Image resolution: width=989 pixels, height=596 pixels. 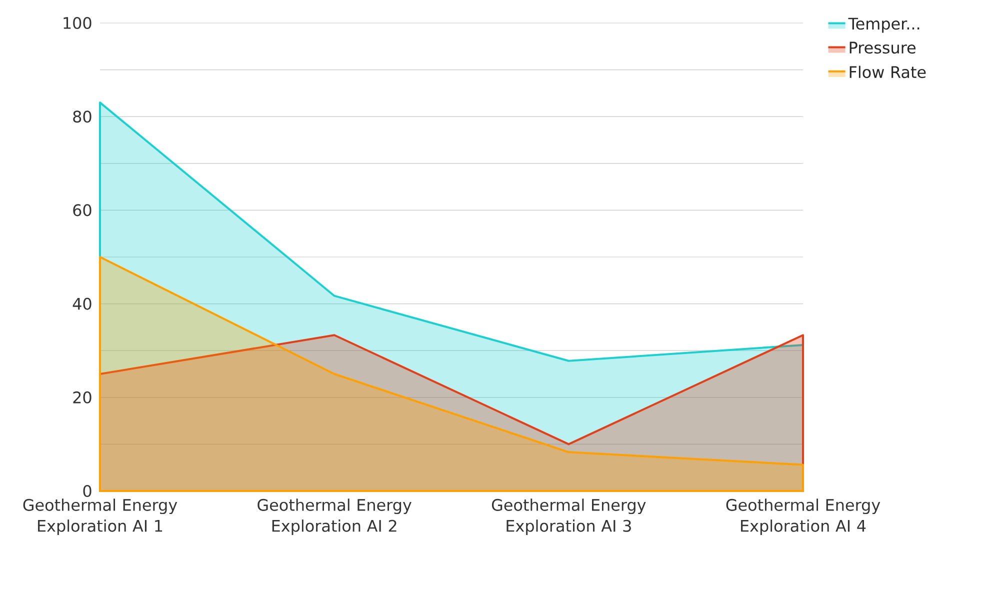 What do you see at coordinates (803, 516) in the screenshot?
I see `x-tick-label: Geothermal Energy Exploration AI 4` at bounding box center [803, 516].